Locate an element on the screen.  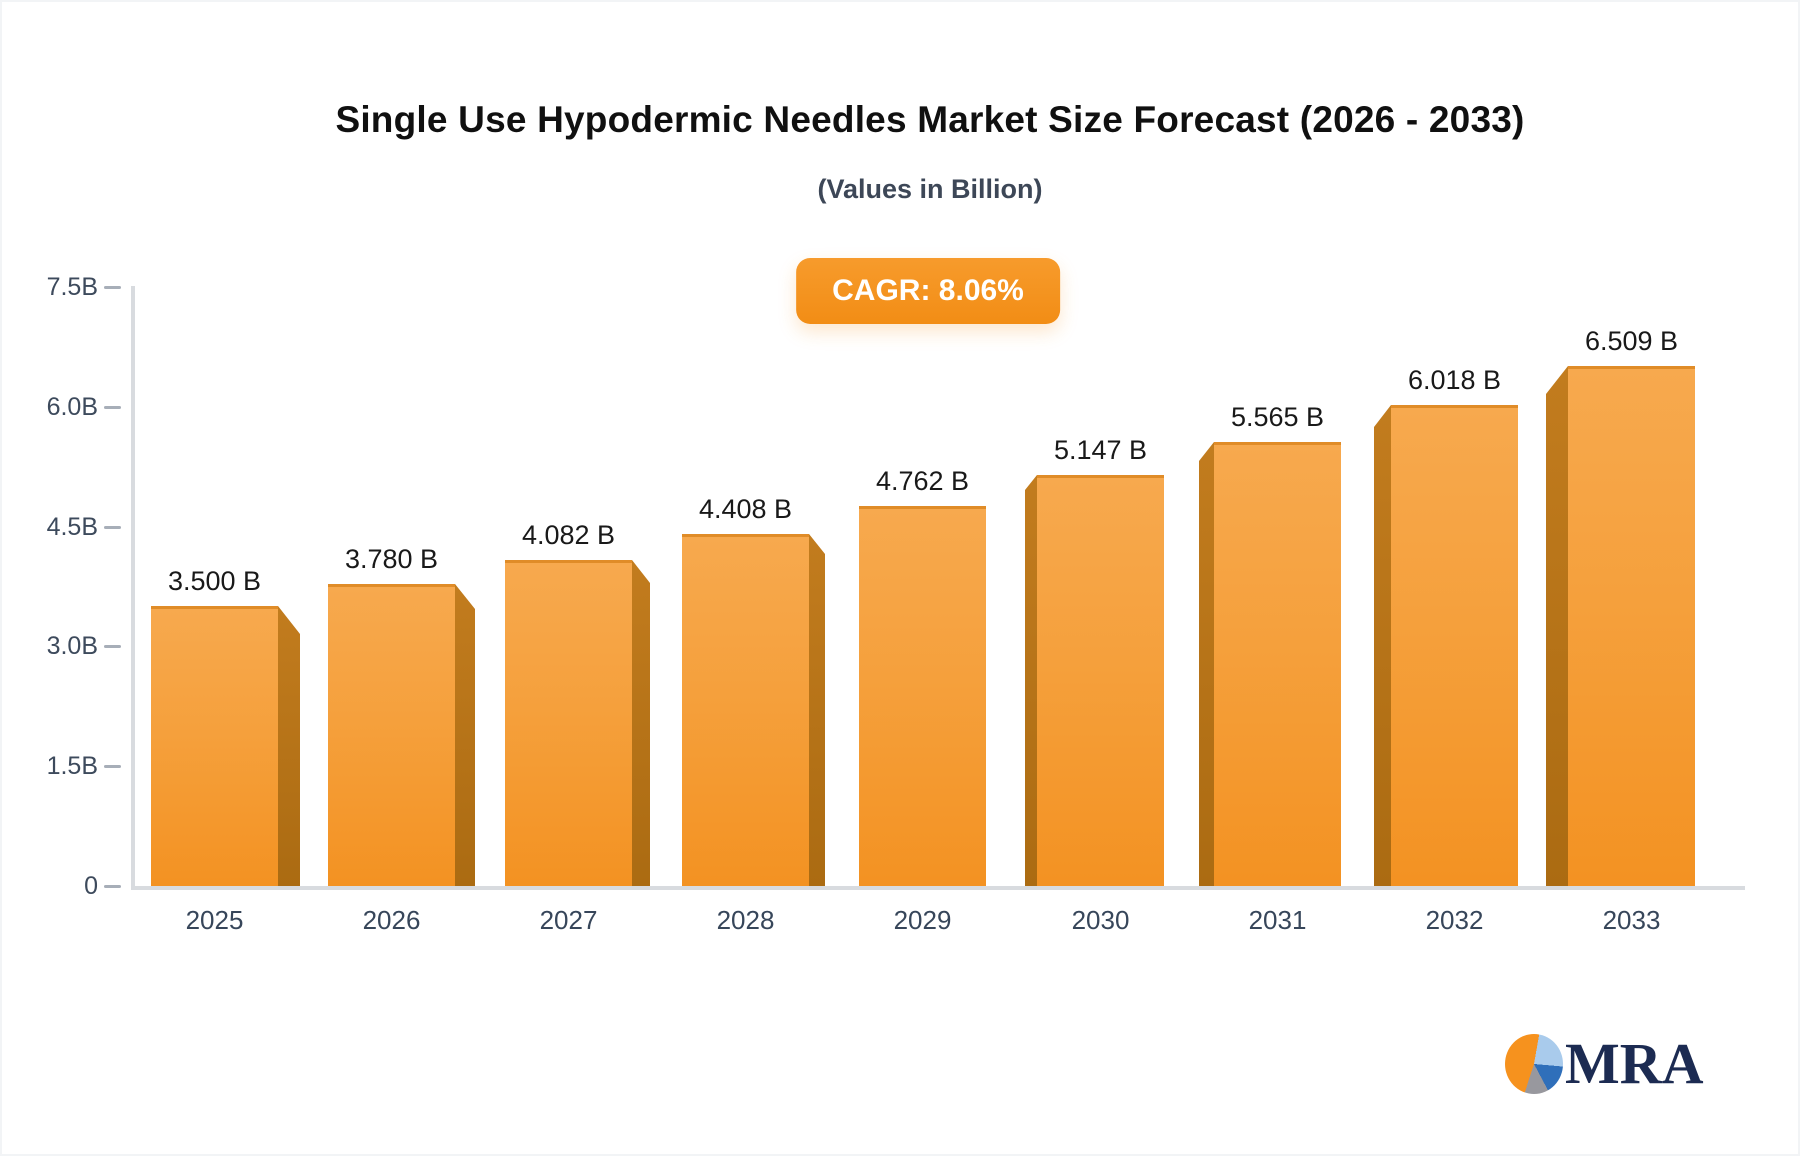
bar-value-label: 4.082 B is located at coordinates (568, 535).